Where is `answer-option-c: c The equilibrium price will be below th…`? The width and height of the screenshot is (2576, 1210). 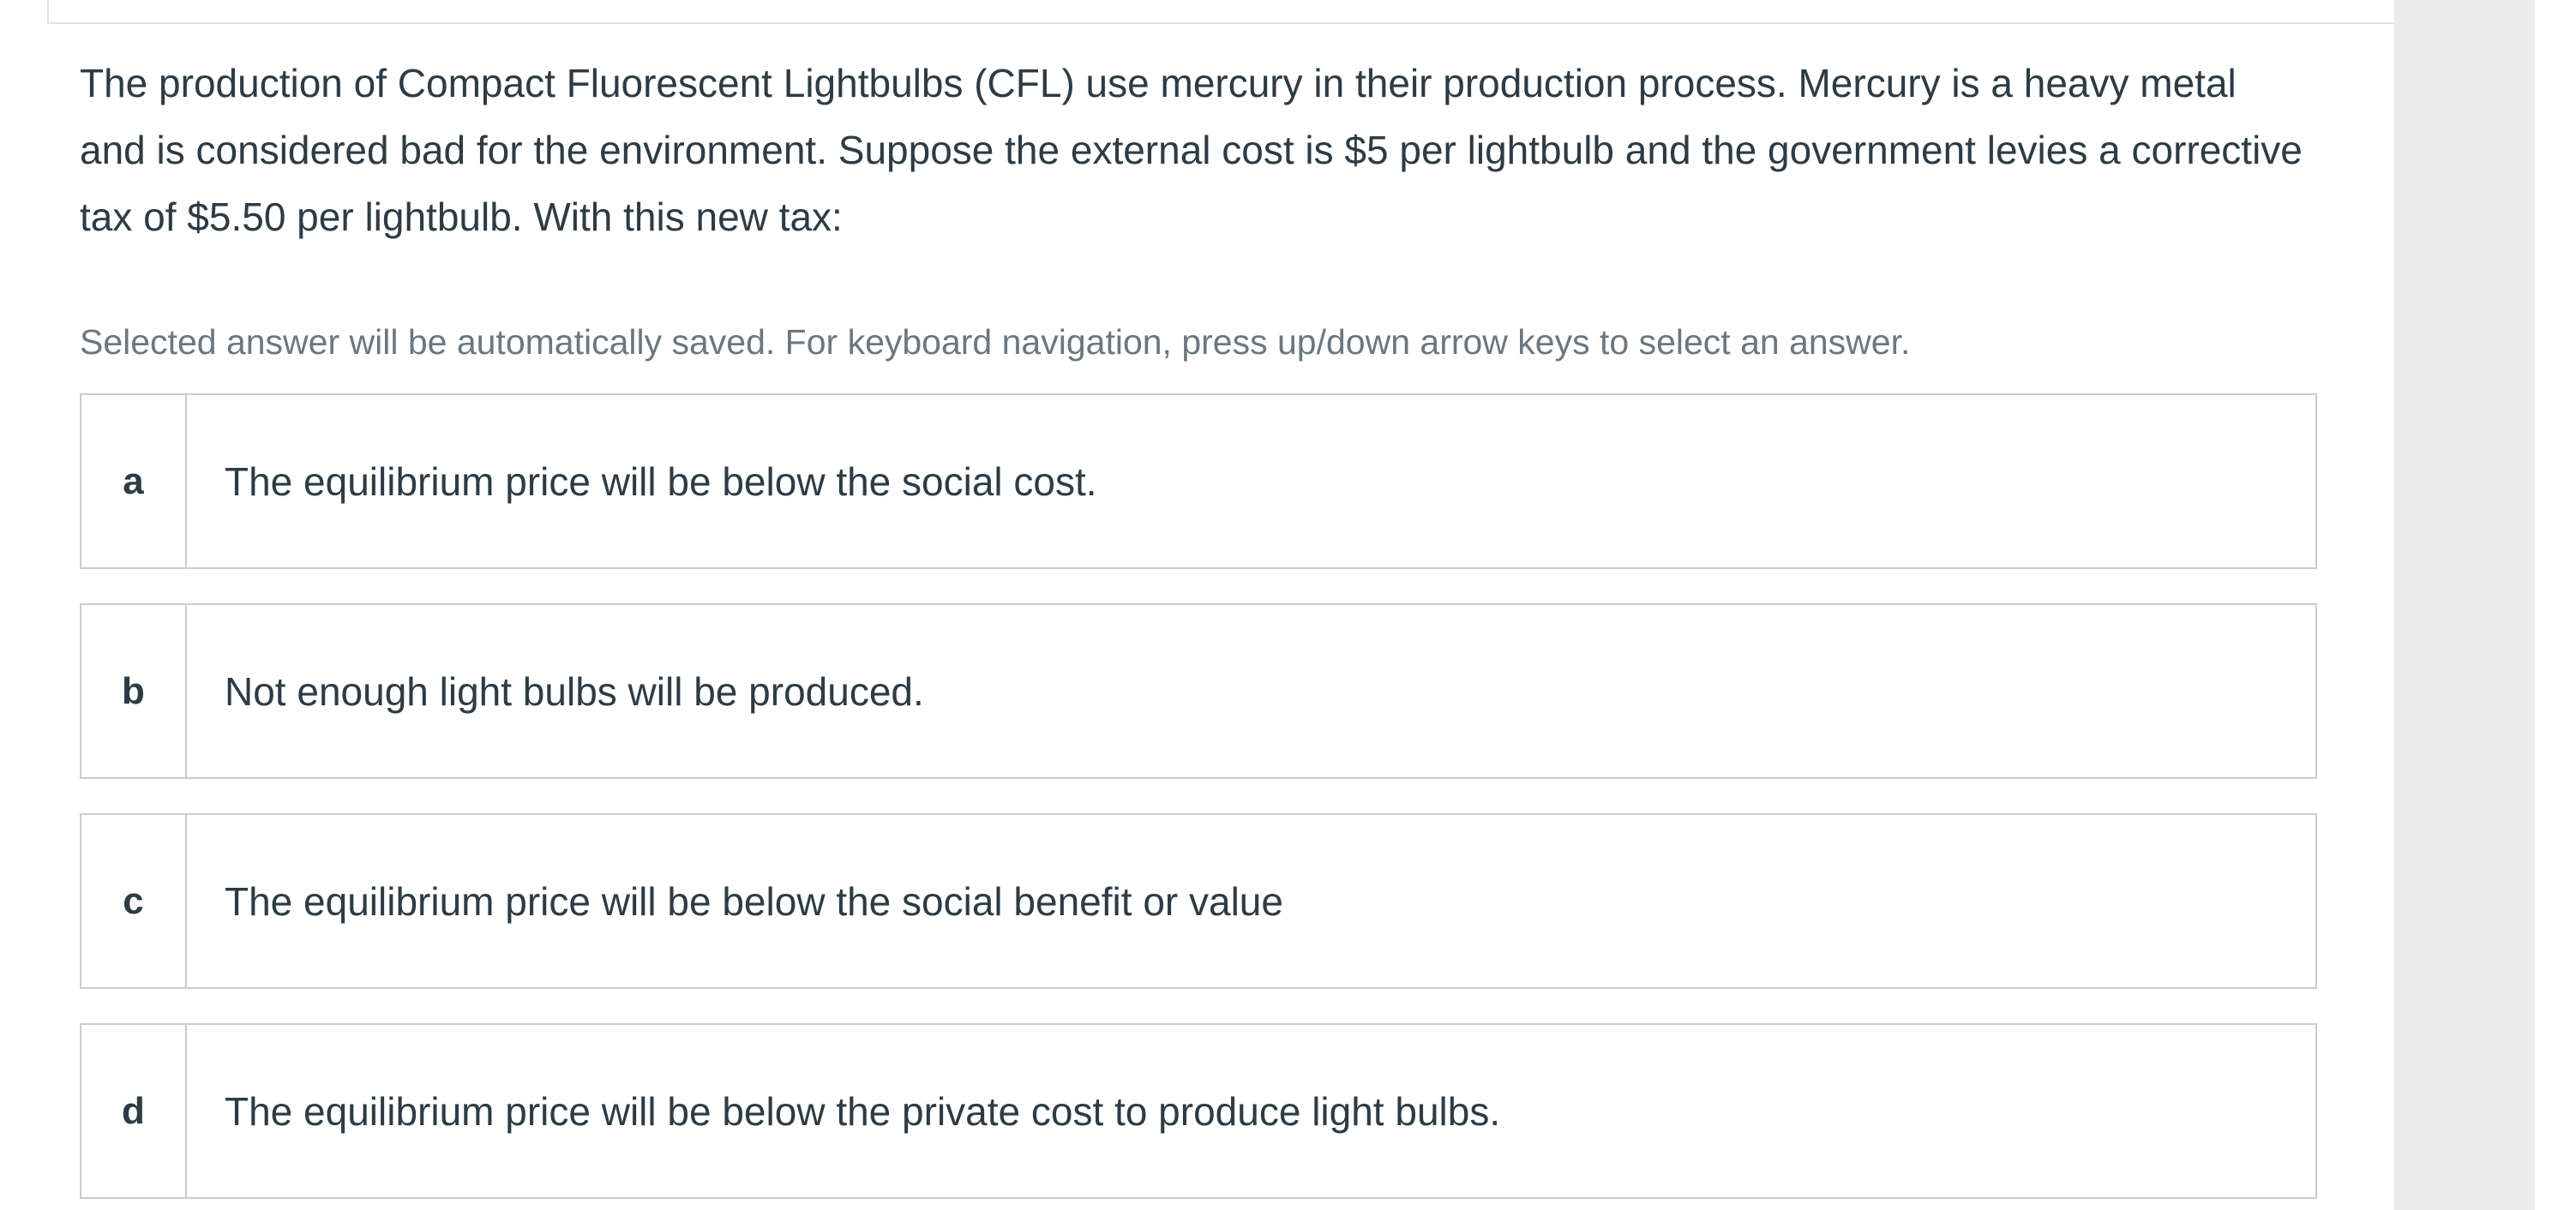
answer-option-c: c The equilibrium price will be below th… is located at coordinates (1198, 901).